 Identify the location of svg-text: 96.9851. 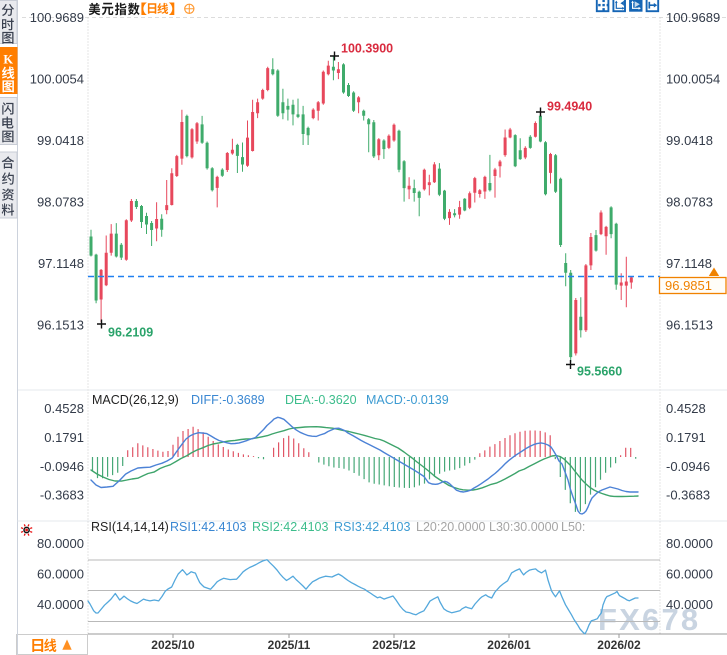
(688, 285).